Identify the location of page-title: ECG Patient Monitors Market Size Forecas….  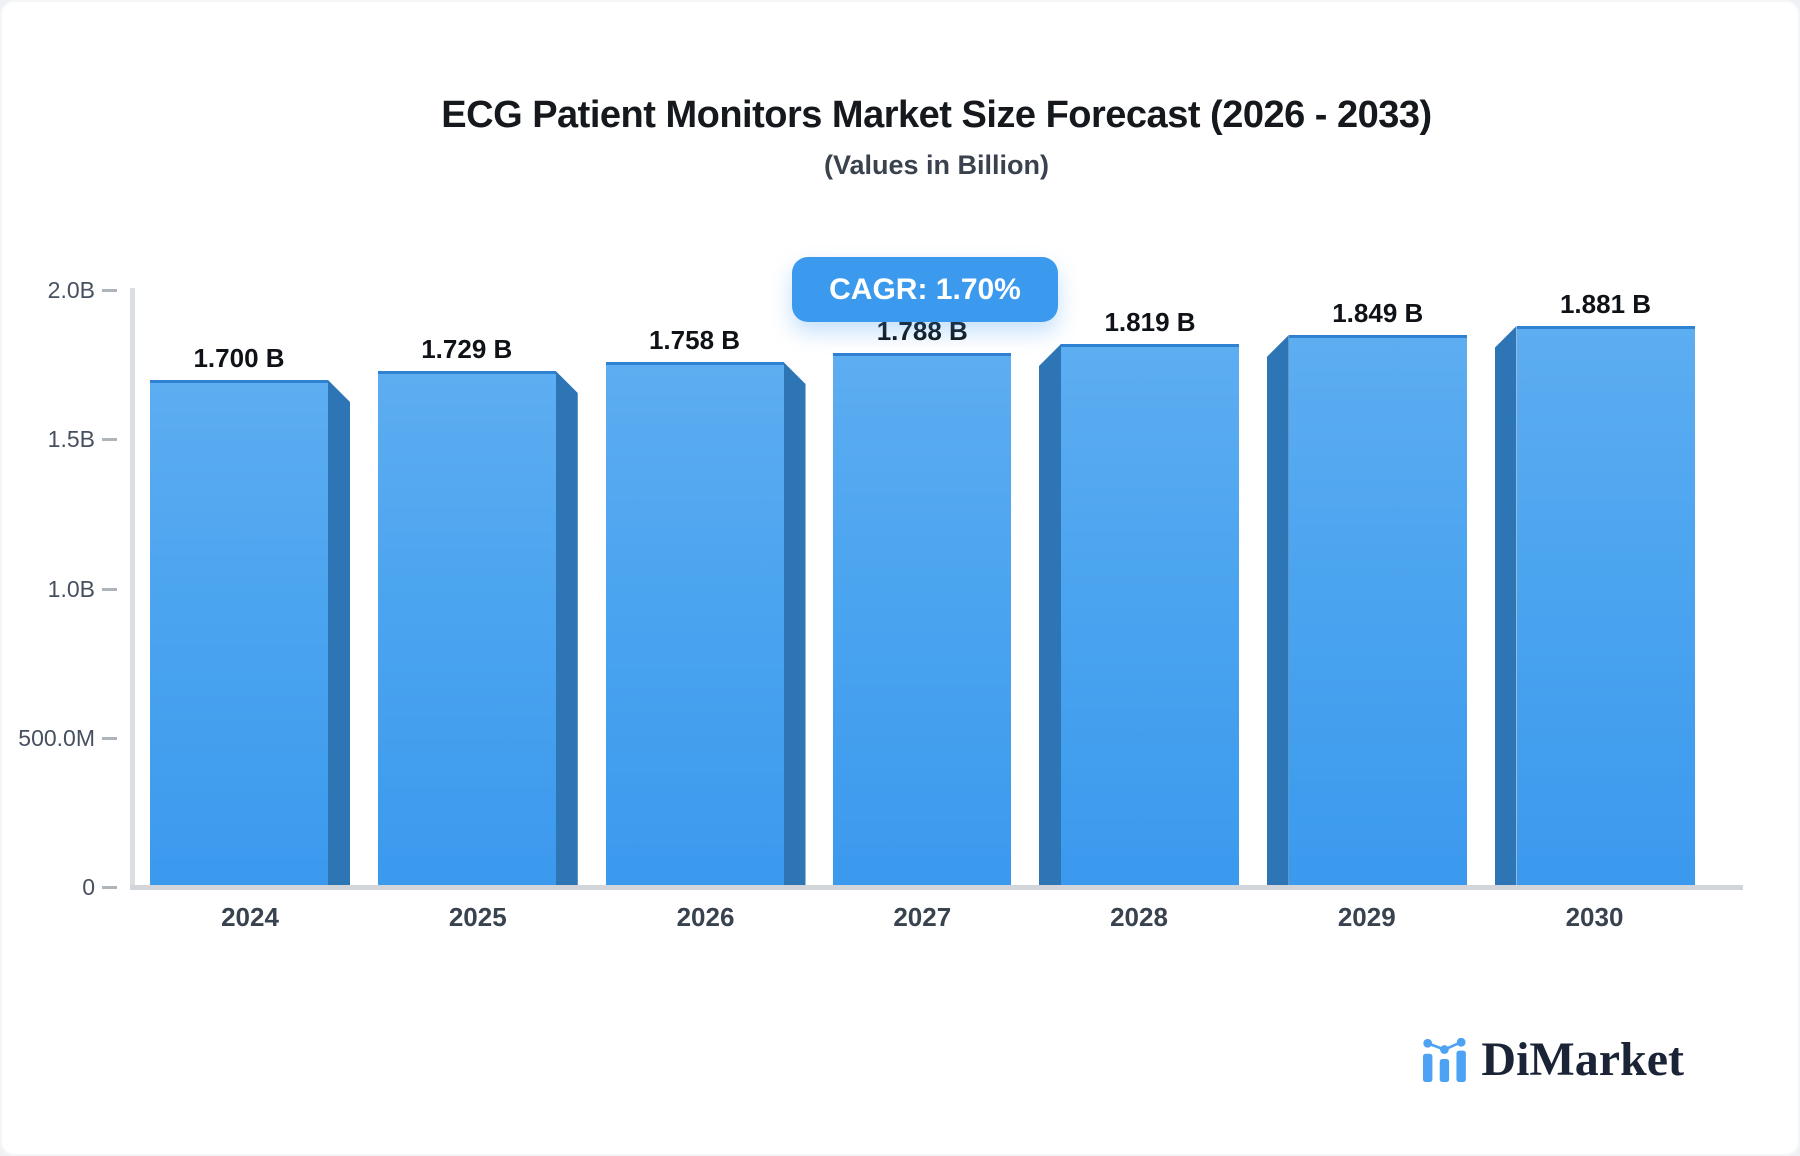
(936, 115).